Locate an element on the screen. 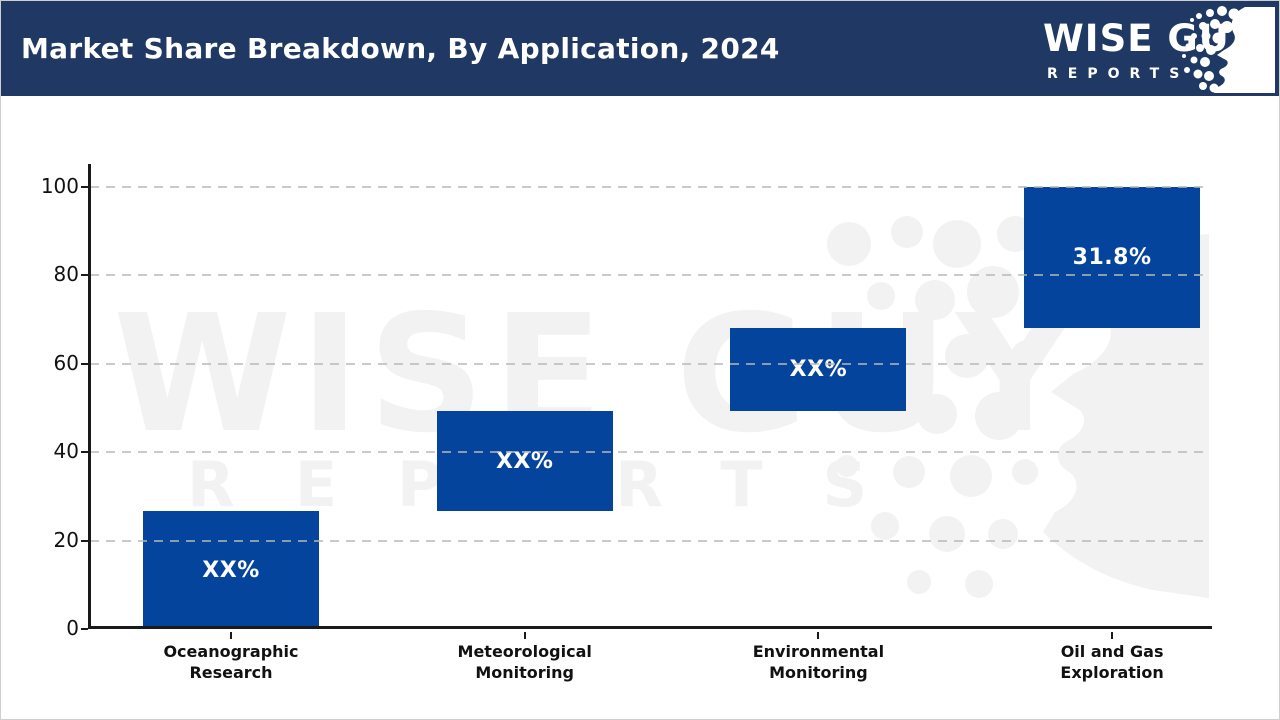  x-tick-label: Environmental Monitoring is located at coordinates (818, 662).